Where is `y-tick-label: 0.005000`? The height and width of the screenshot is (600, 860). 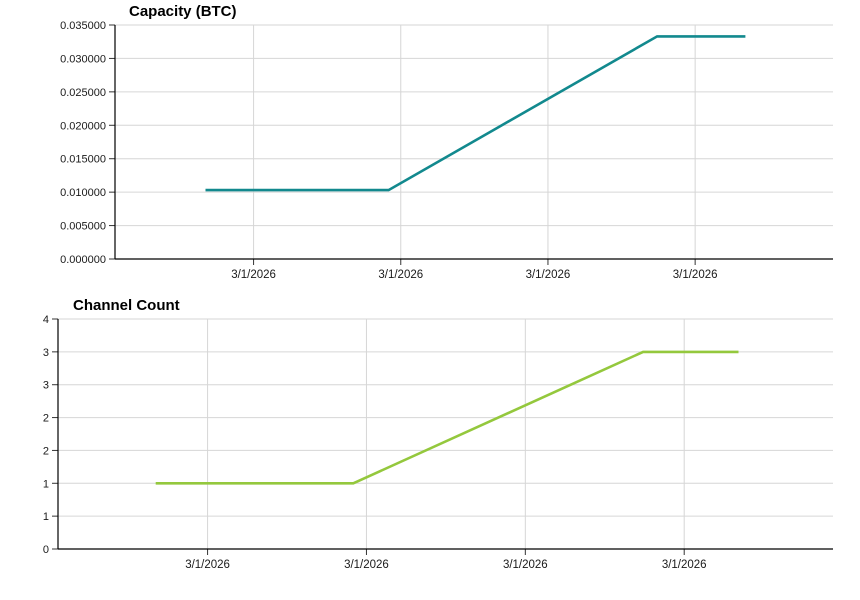
y-tick-label: 0.005000 is located at coordinates (83, 227).